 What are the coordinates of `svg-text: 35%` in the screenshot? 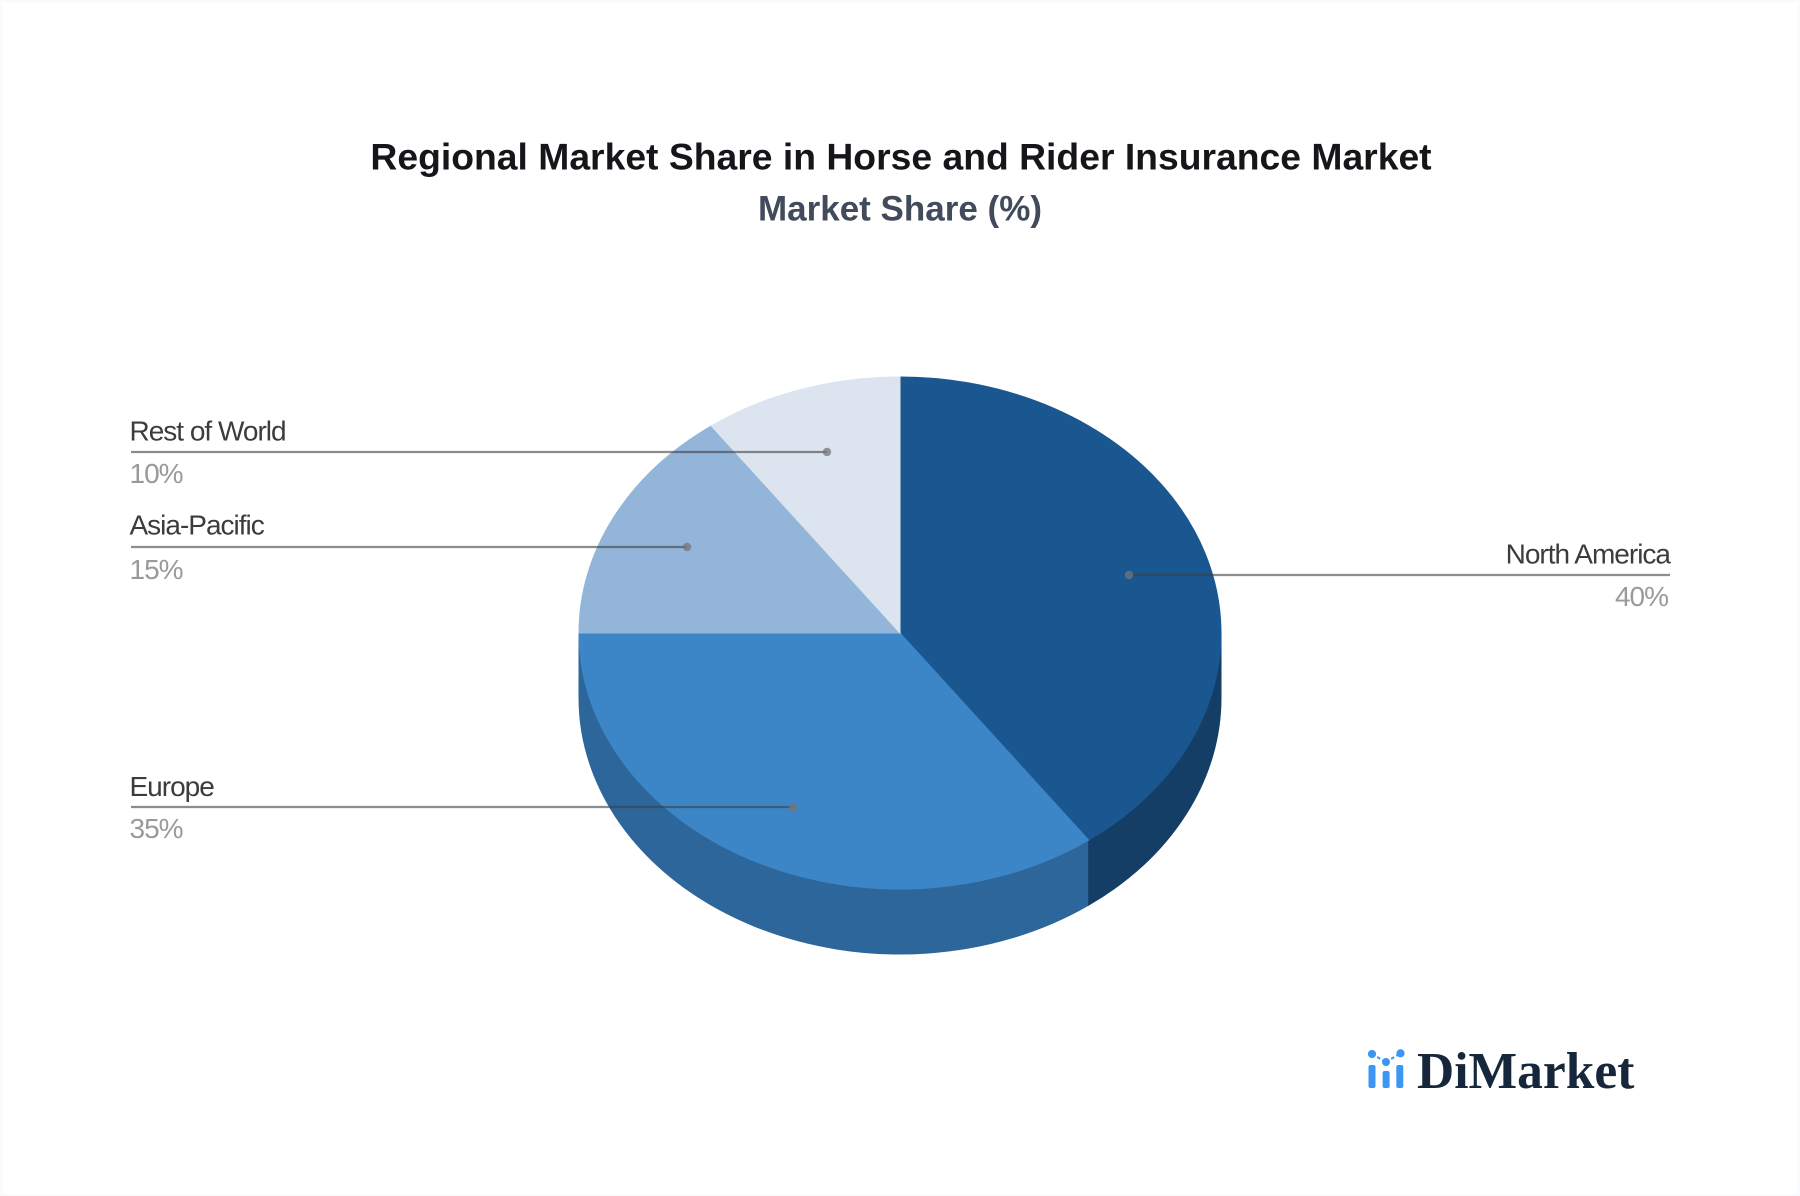 It's located at (156, 828).